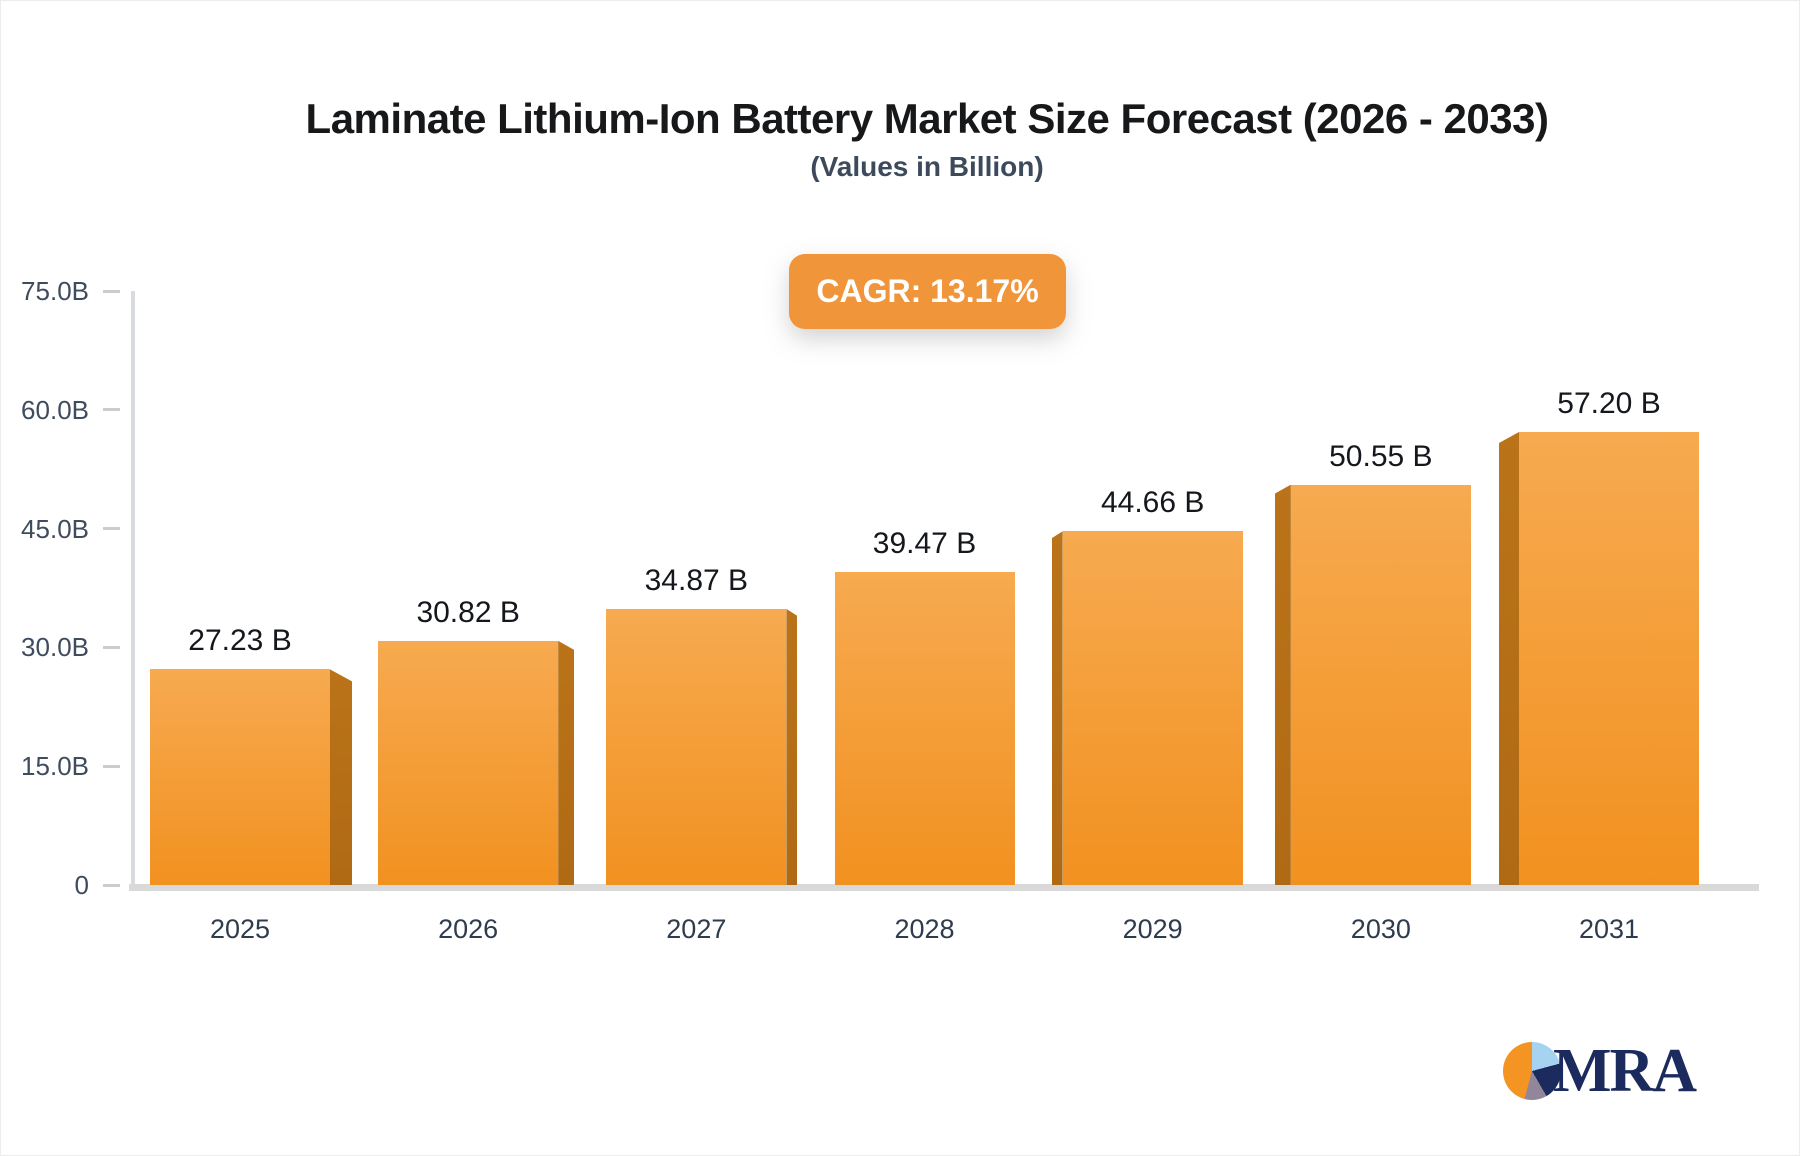 The height and width of the screenshot is (1156, 1800). I want to click on cagr-badge: CAGR: 13.17%, so click(927, 291).